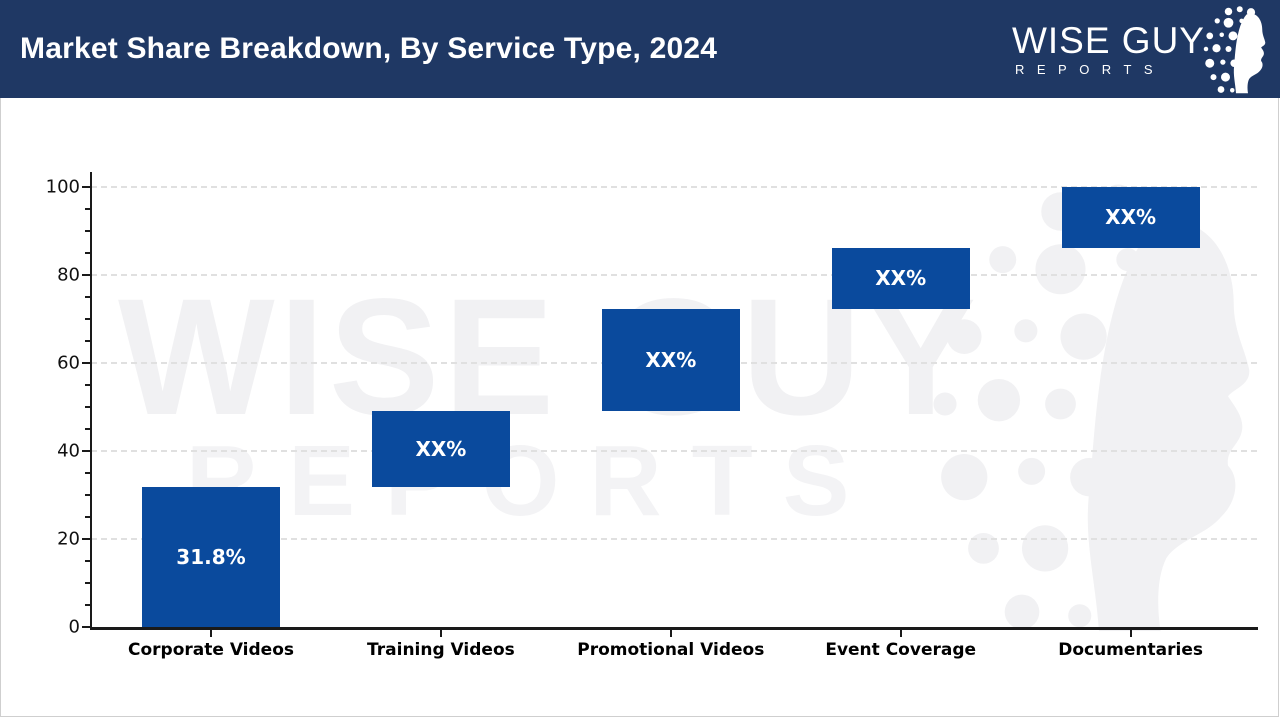  What do you see at coordinates (74, 627) in the screenshot?
I see `y-axis-tick-label: 0` at bounding box center [74, 627].